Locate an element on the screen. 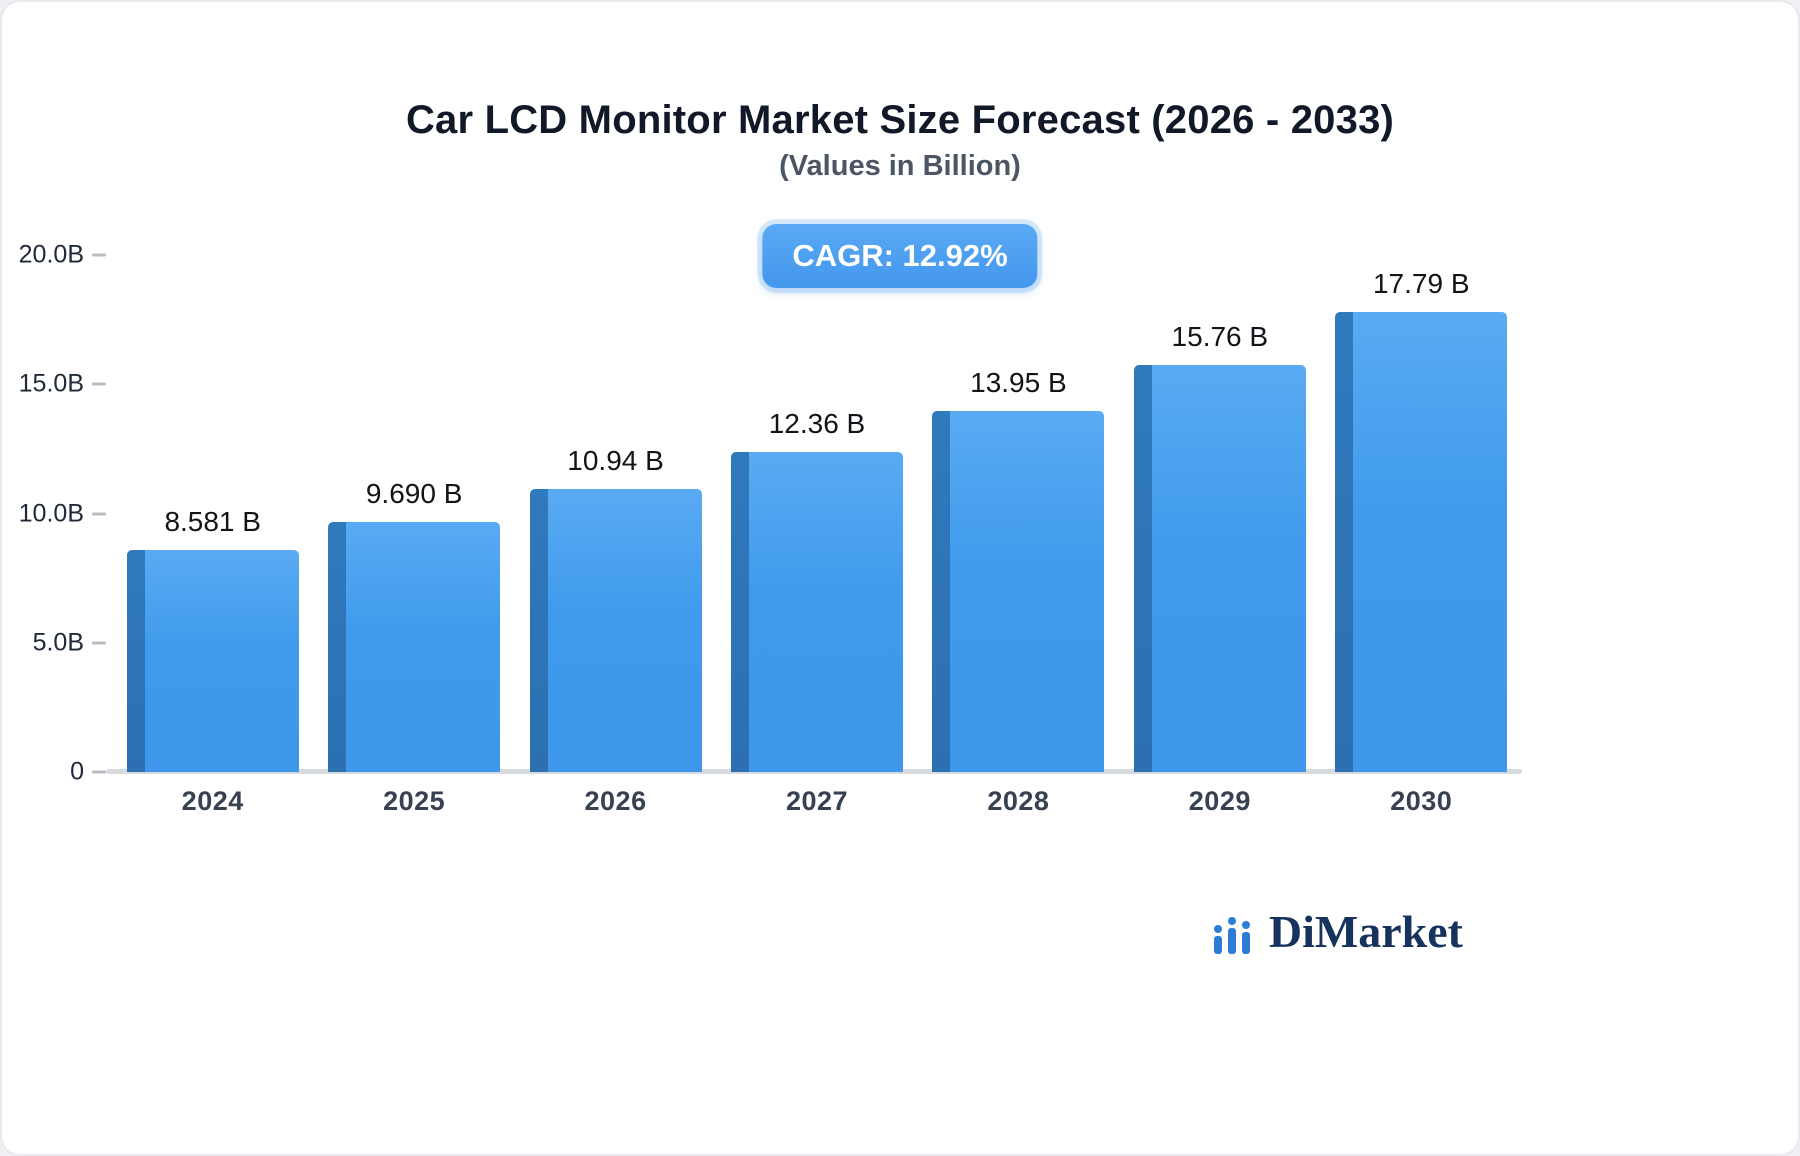  bar-value-label: 10.94 B is located at coordinates (615, 460).